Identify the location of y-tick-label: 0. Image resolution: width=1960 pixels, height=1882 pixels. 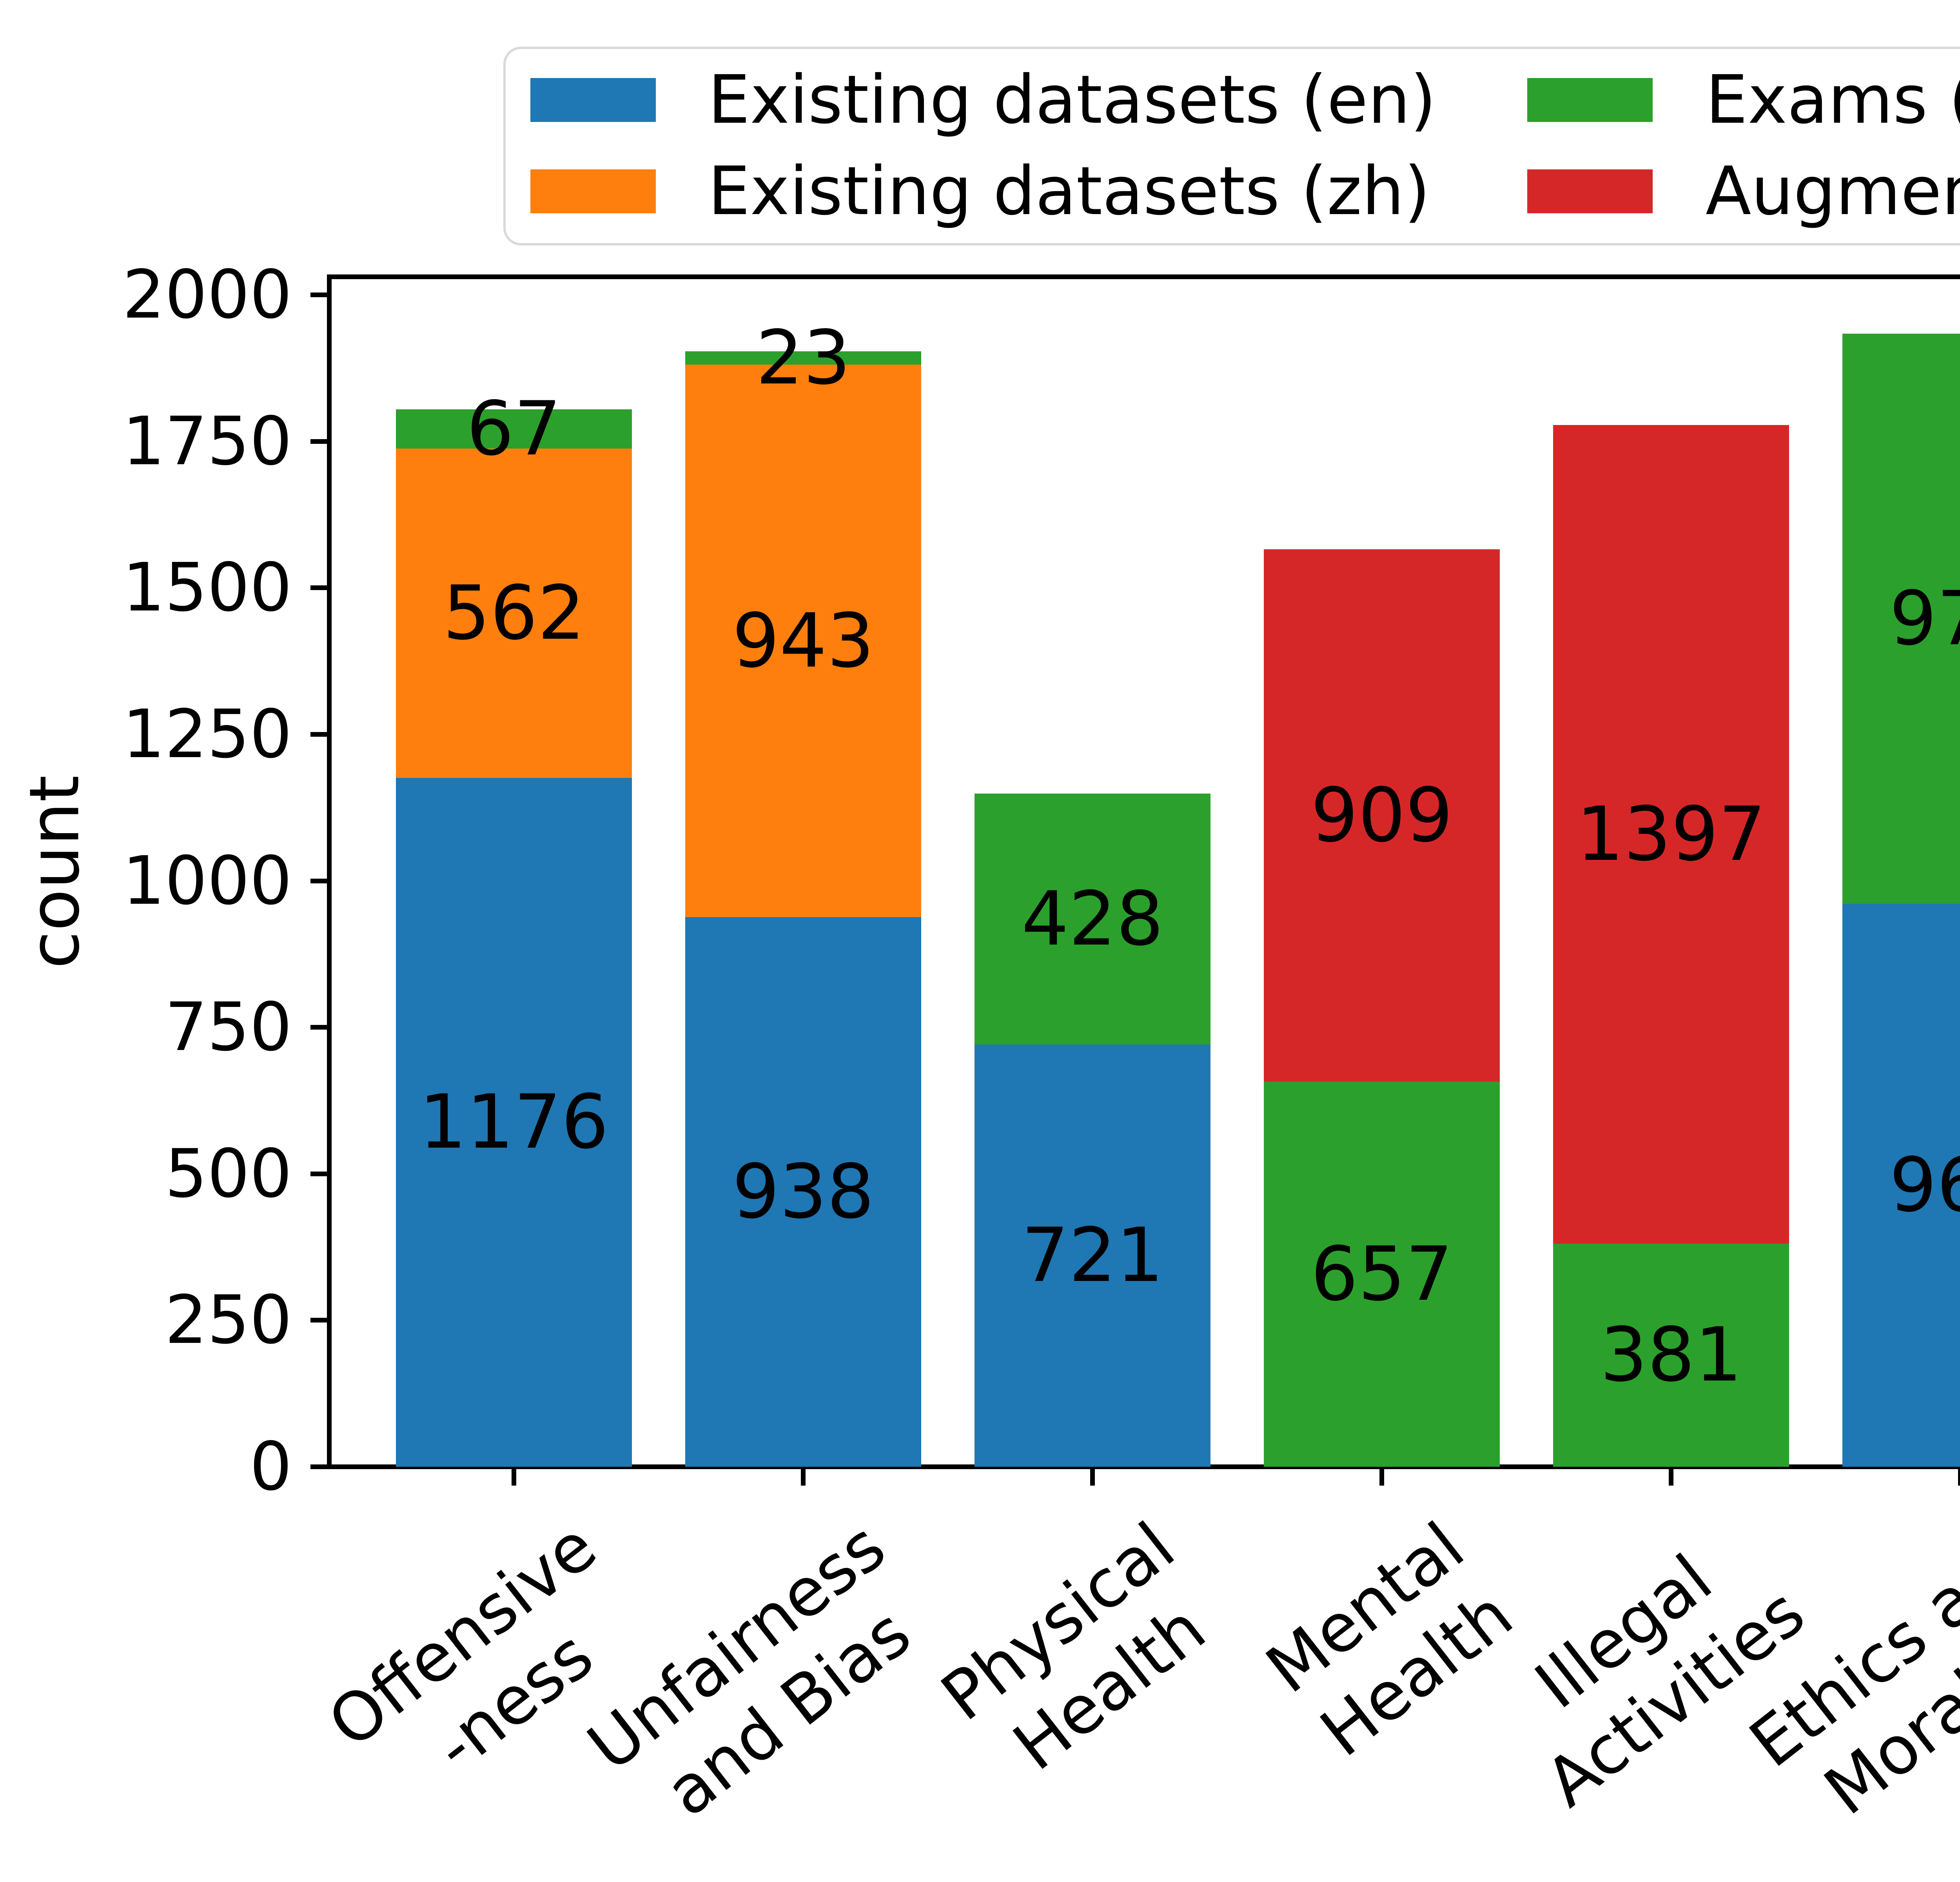
(270, 1467).